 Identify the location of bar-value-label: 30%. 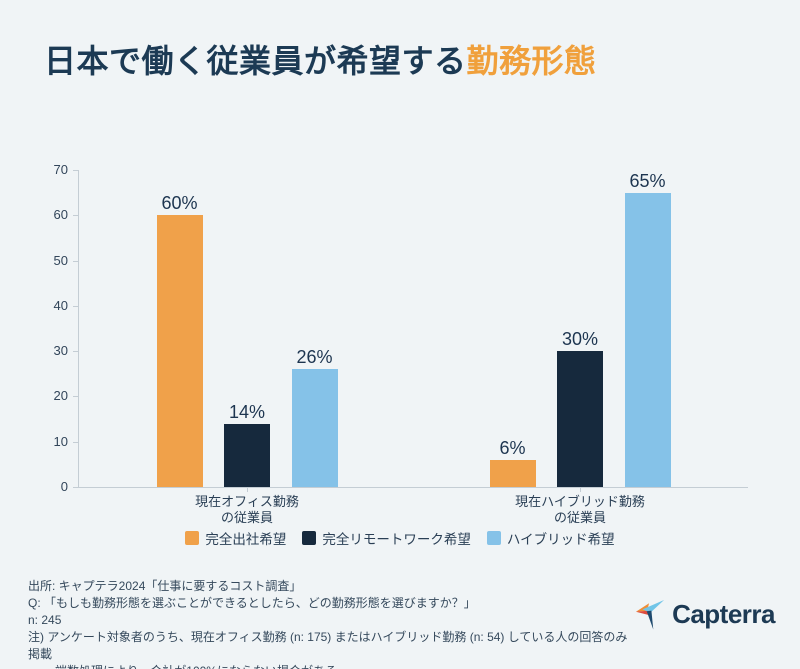
(580, 339).